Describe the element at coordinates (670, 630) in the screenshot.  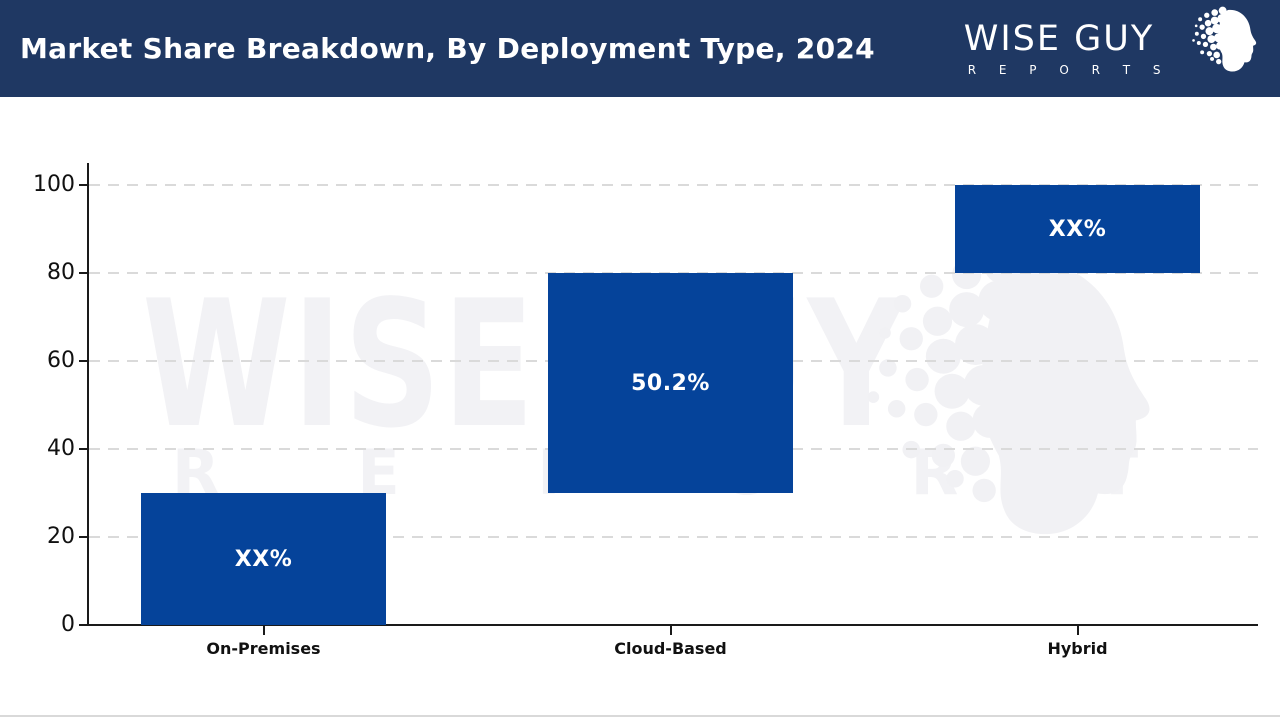
I see `x-tick-cloud-based` at that location.